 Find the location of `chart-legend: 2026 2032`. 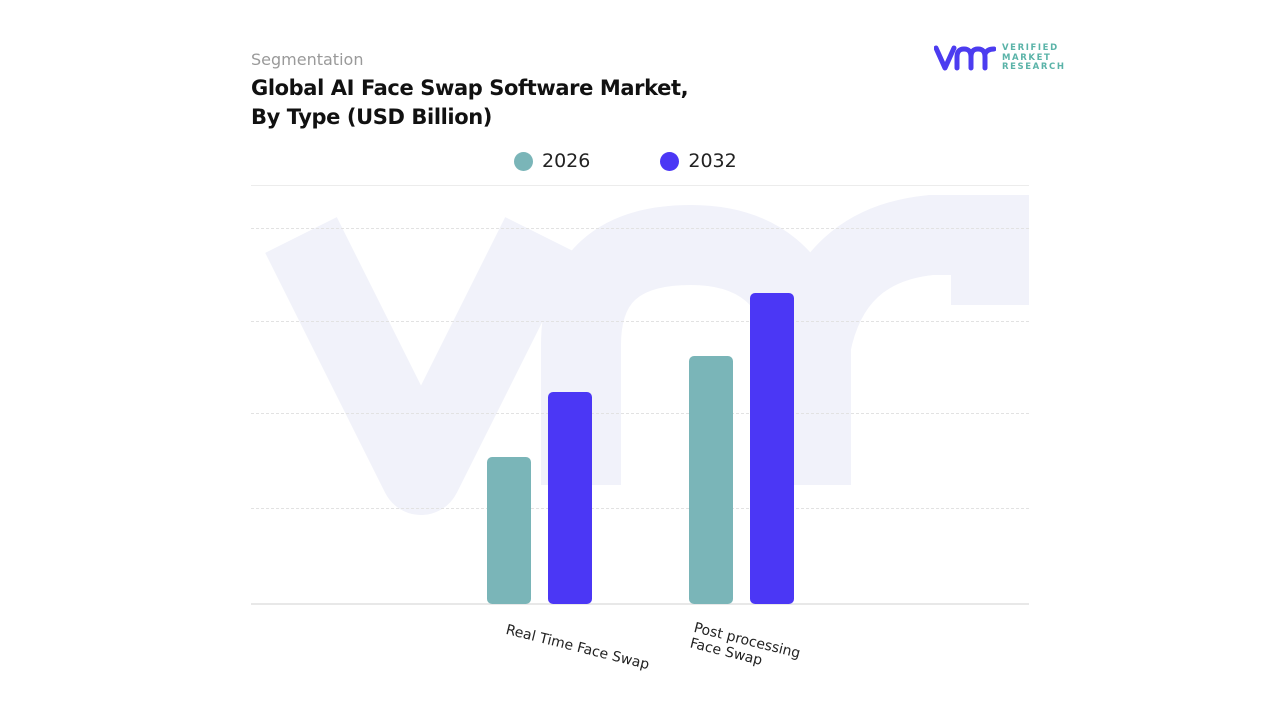

chart-legend: 2026 2032 is located at coordinates (660, 161).